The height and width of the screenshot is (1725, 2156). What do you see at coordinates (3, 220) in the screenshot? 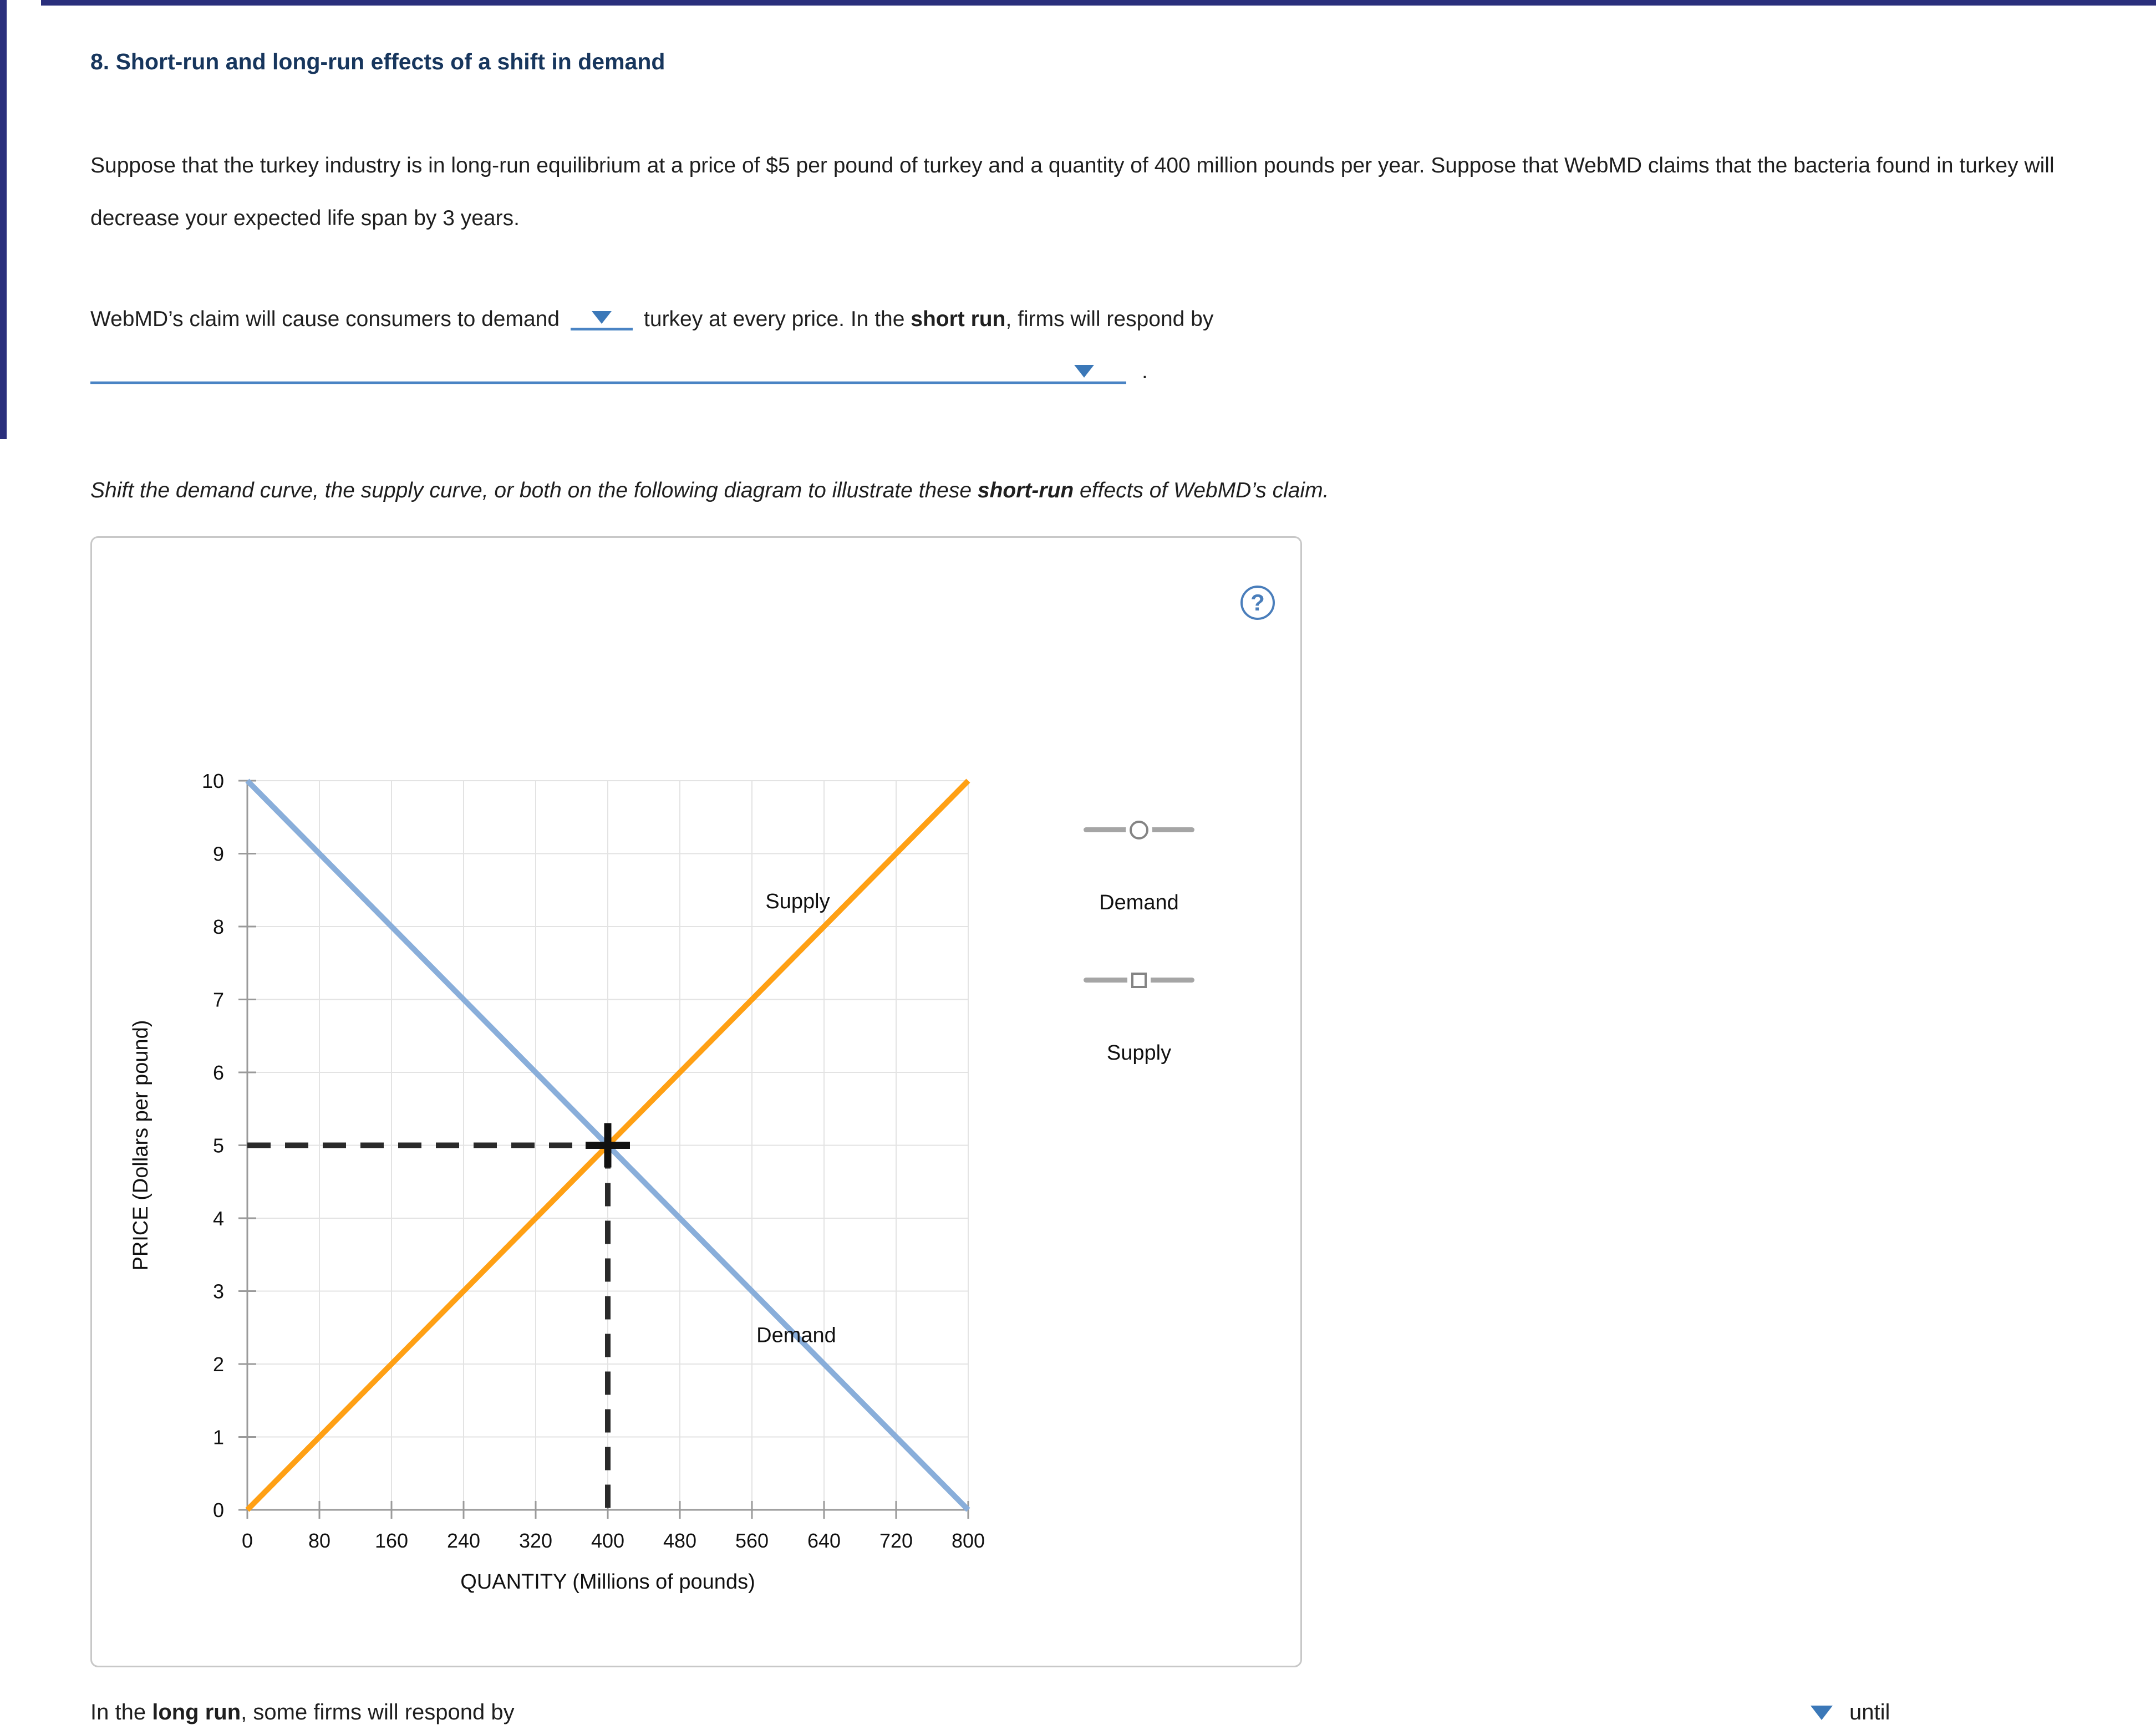
I see `left-edge-stripe` at bounding box center [3, 220].